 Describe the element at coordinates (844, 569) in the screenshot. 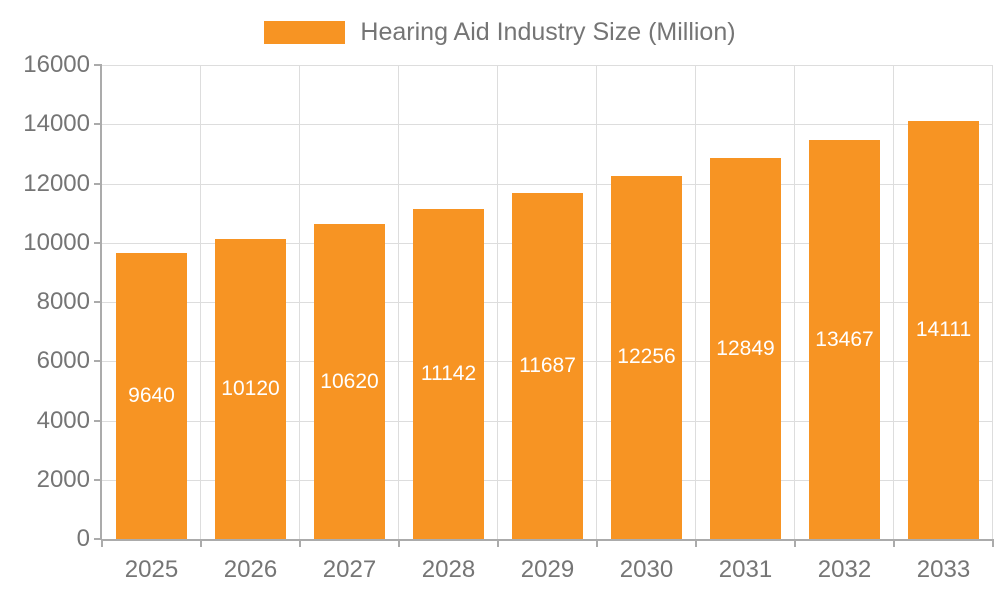

I see `x-axis-tick-label: 2032` at that location.